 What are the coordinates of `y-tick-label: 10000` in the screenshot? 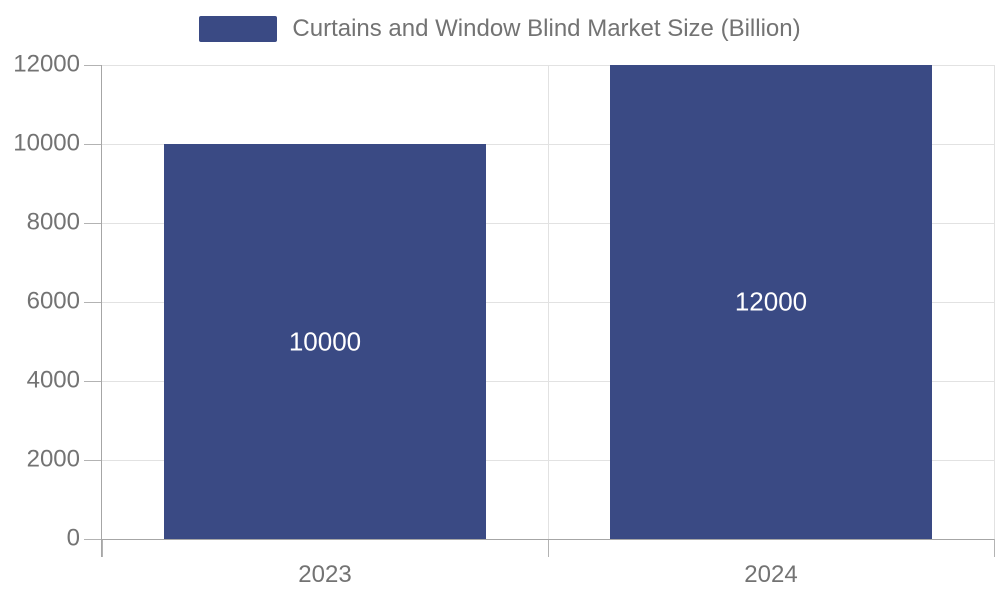 It's located at (46, 143).